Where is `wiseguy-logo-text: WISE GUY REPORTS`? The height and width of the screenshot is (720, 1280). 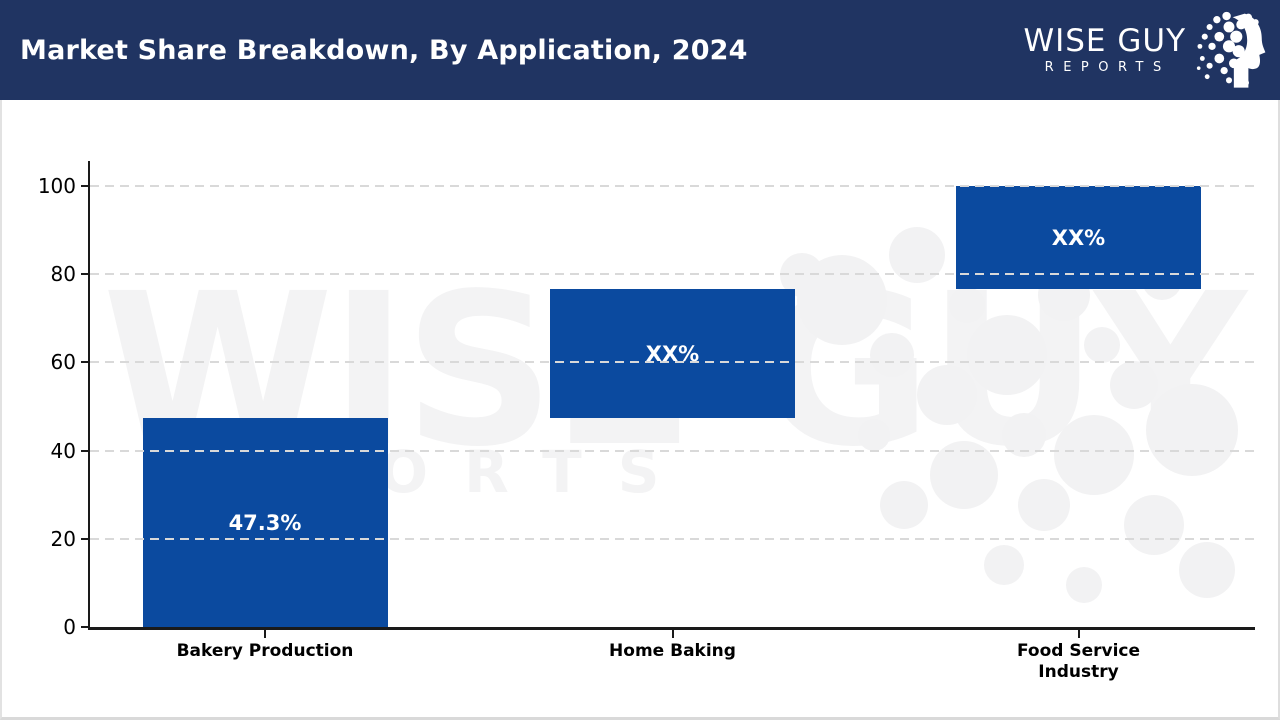 wiseguy-logo-text: WISE GUY REPORTS is located at coordinates (1104, 50).